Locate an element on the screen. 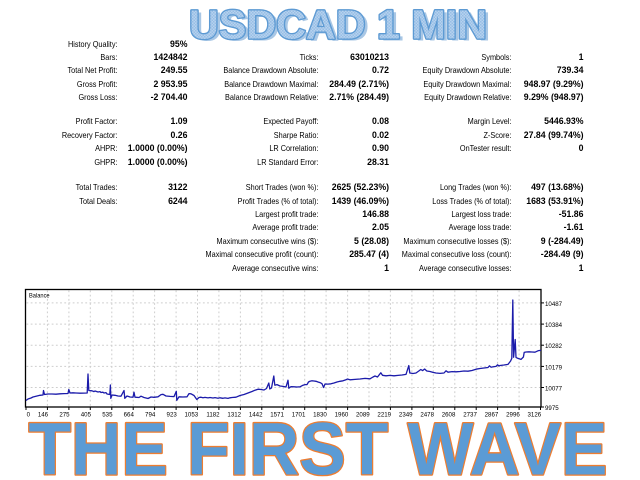 This screenshot has width=640, height=480. svg-text: 2737 is located at coordinates (470, 414).